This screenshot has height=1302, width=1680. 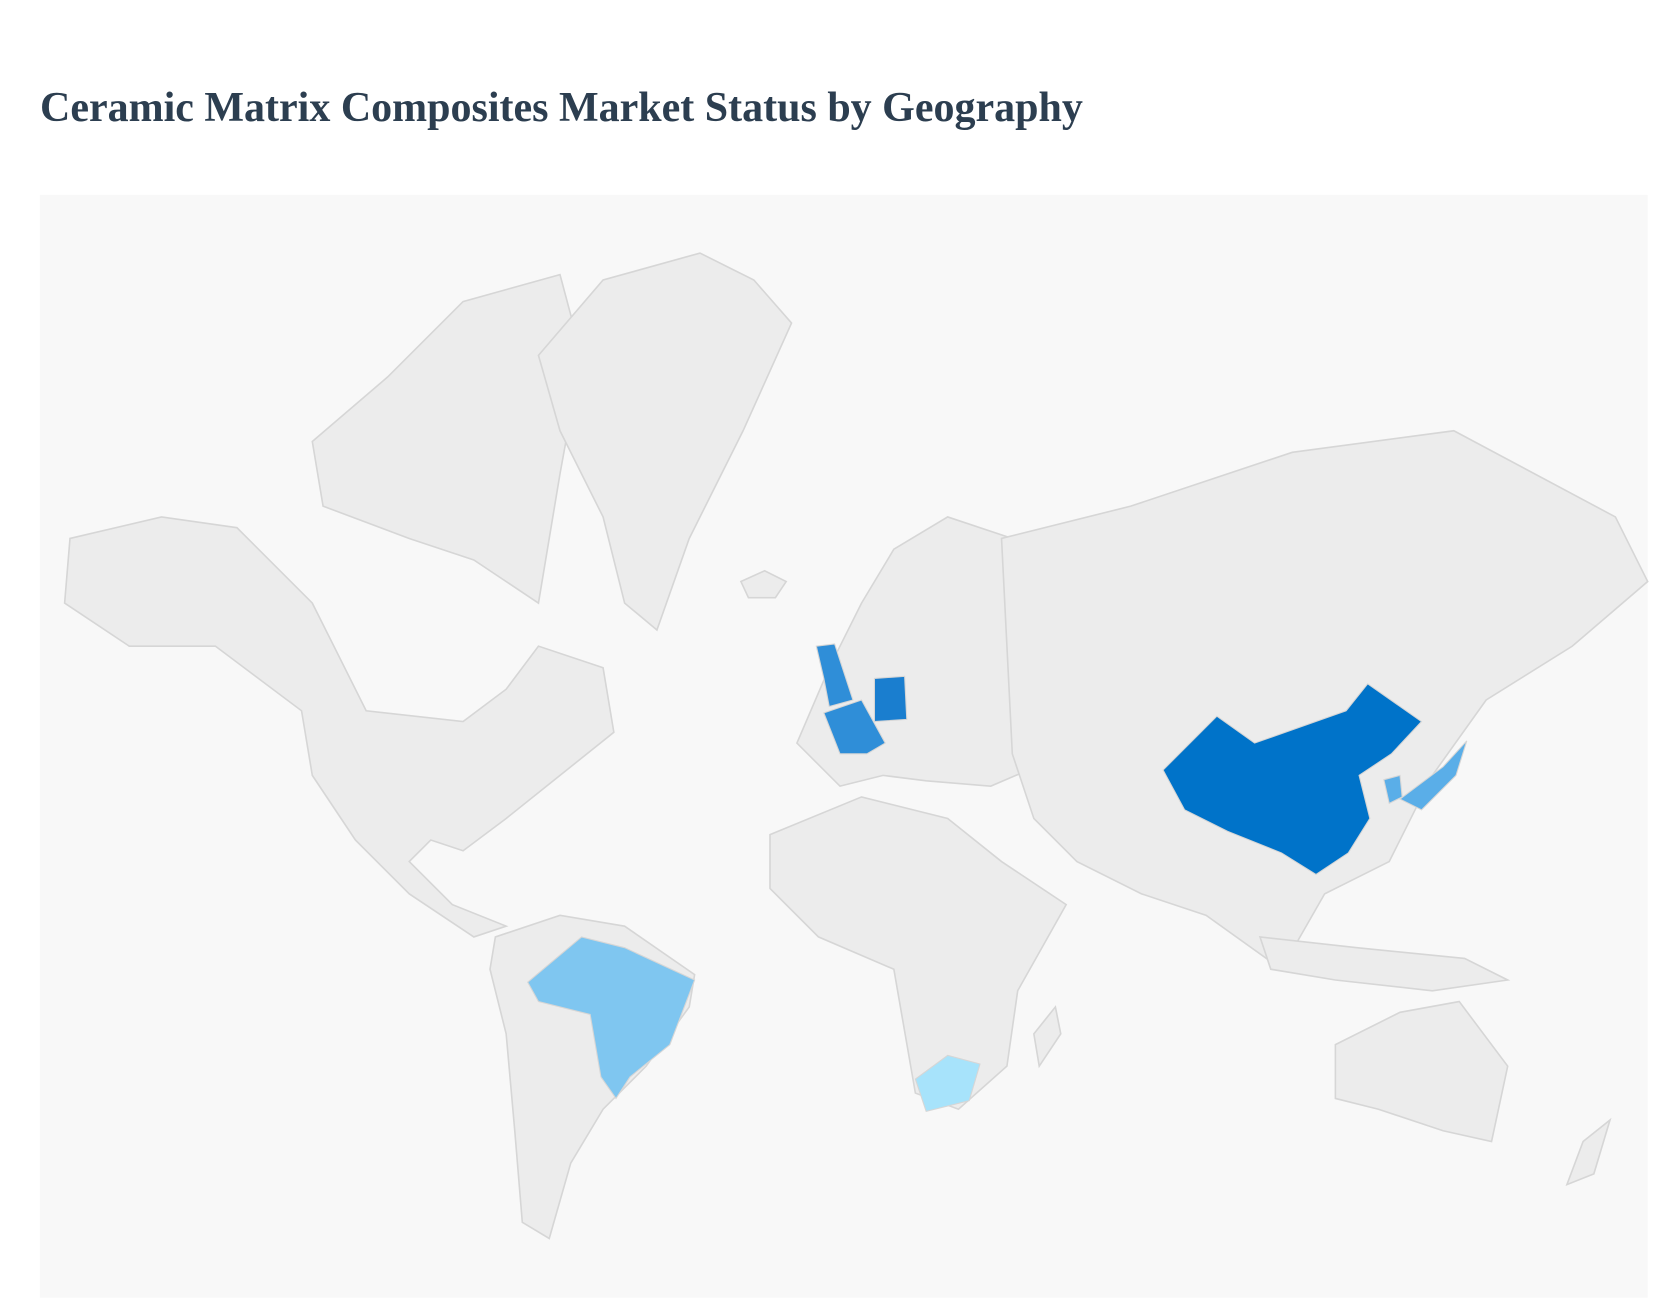 What do you see at coordinates (1433, 775) in the screenshot?
I see `country-jp` at bounding box center [1433, 775].